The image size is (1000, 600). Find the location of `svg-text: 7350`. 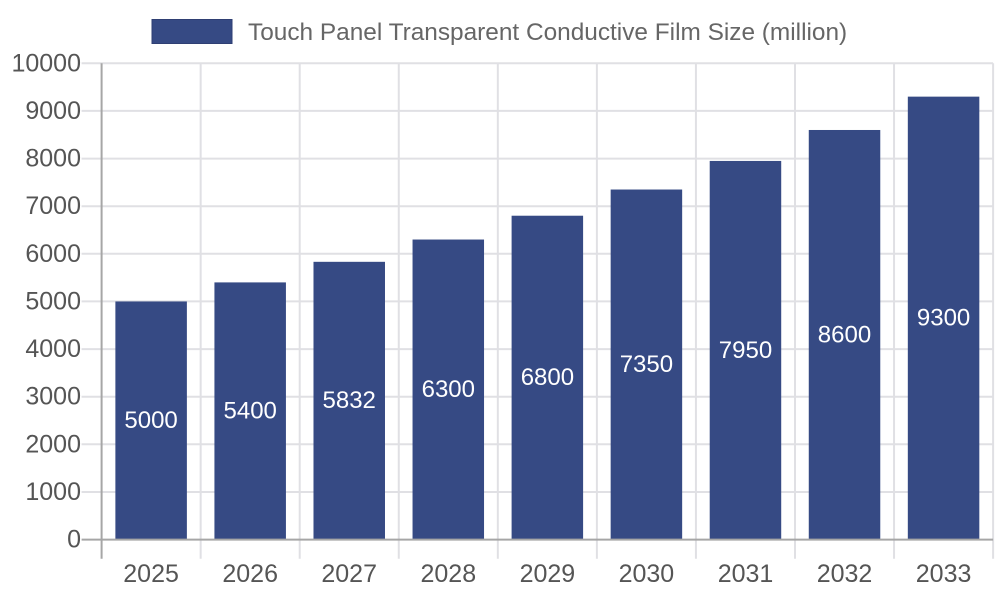

svg-text: 7350 is located at coordinates (646, 364).